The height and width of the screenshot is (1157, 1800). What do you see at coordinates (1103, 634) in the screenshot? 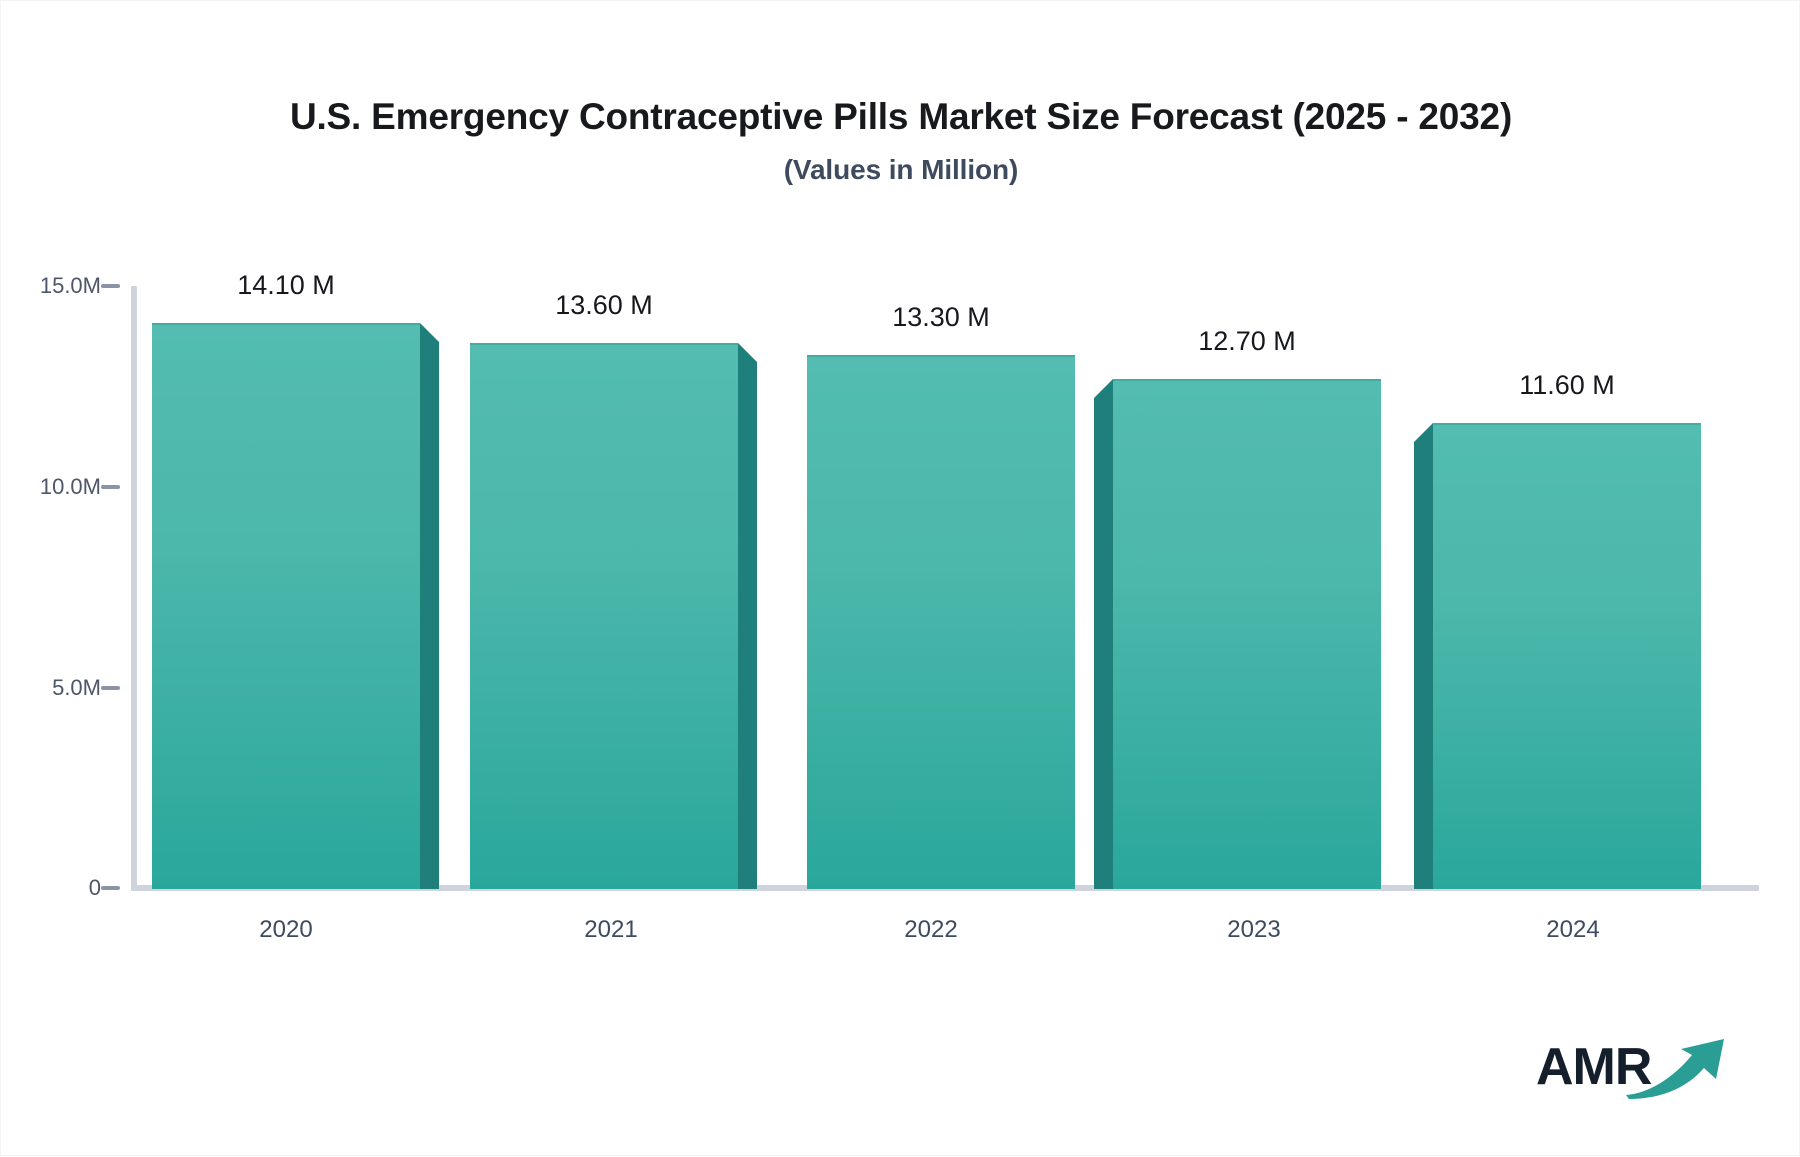
I see `bar-side-face-2023` at bounding box center [1103, 634].